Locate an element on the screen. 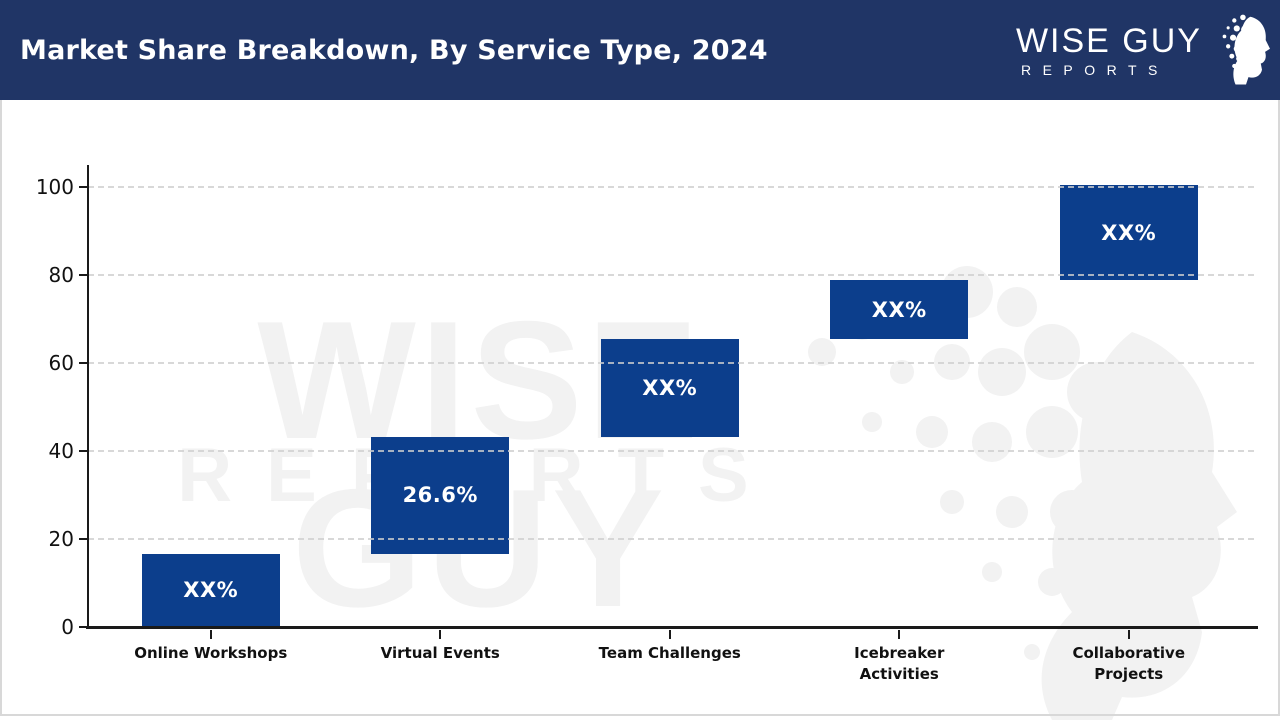  dotted-head-profile-icon is located at coordinates (1246, 49).